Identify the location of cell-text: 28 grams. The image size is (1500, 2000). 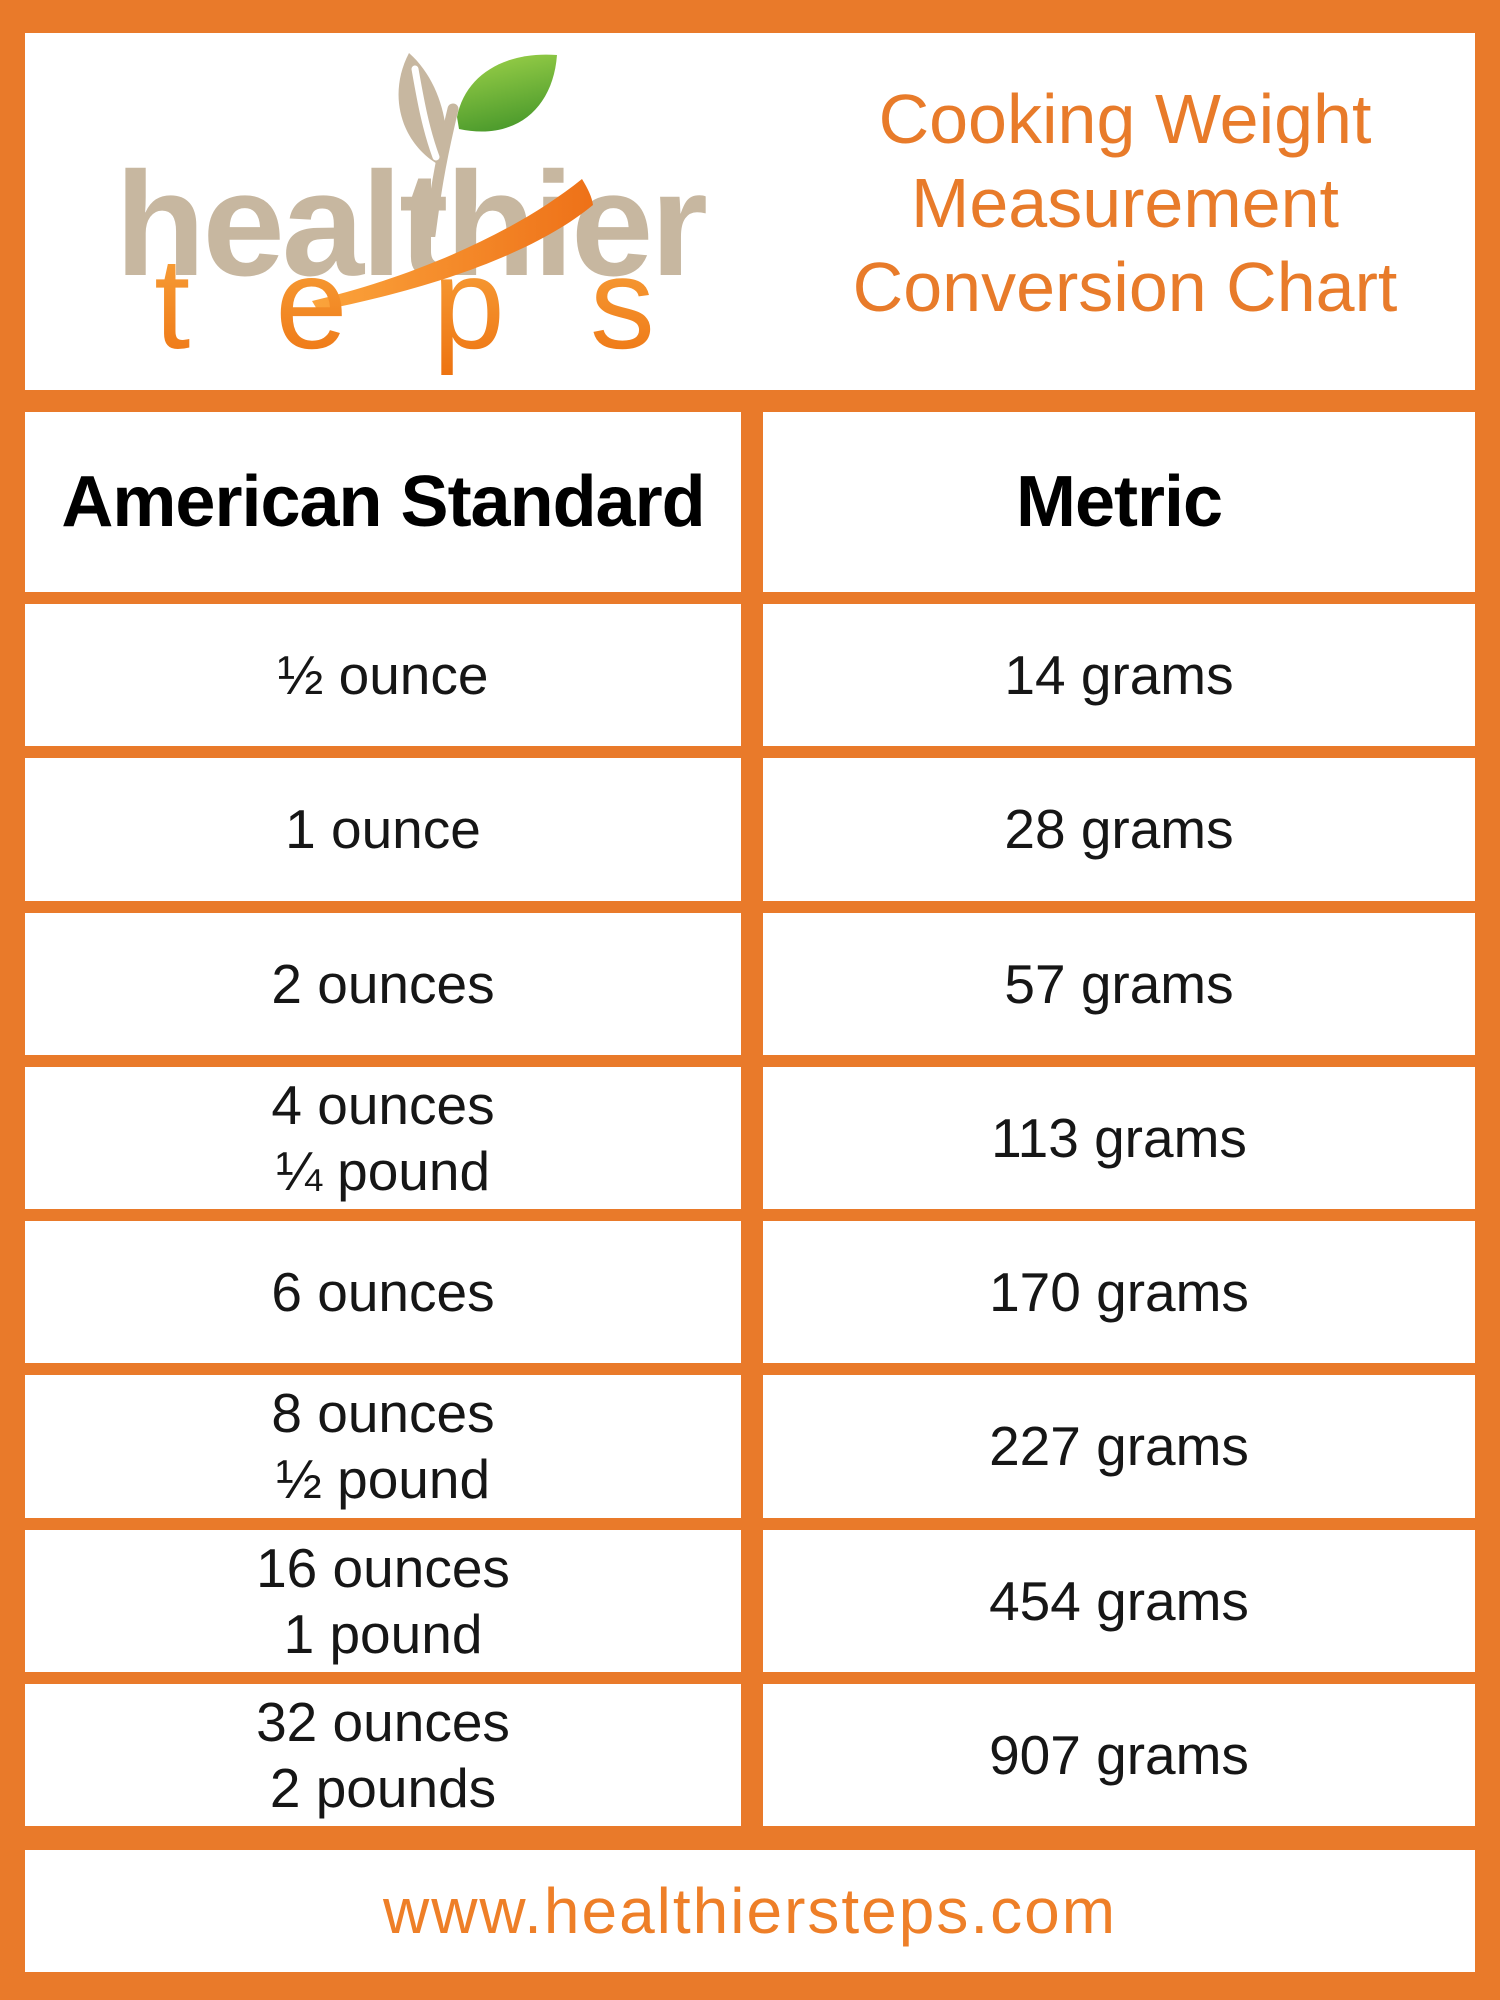
(1119, 829).